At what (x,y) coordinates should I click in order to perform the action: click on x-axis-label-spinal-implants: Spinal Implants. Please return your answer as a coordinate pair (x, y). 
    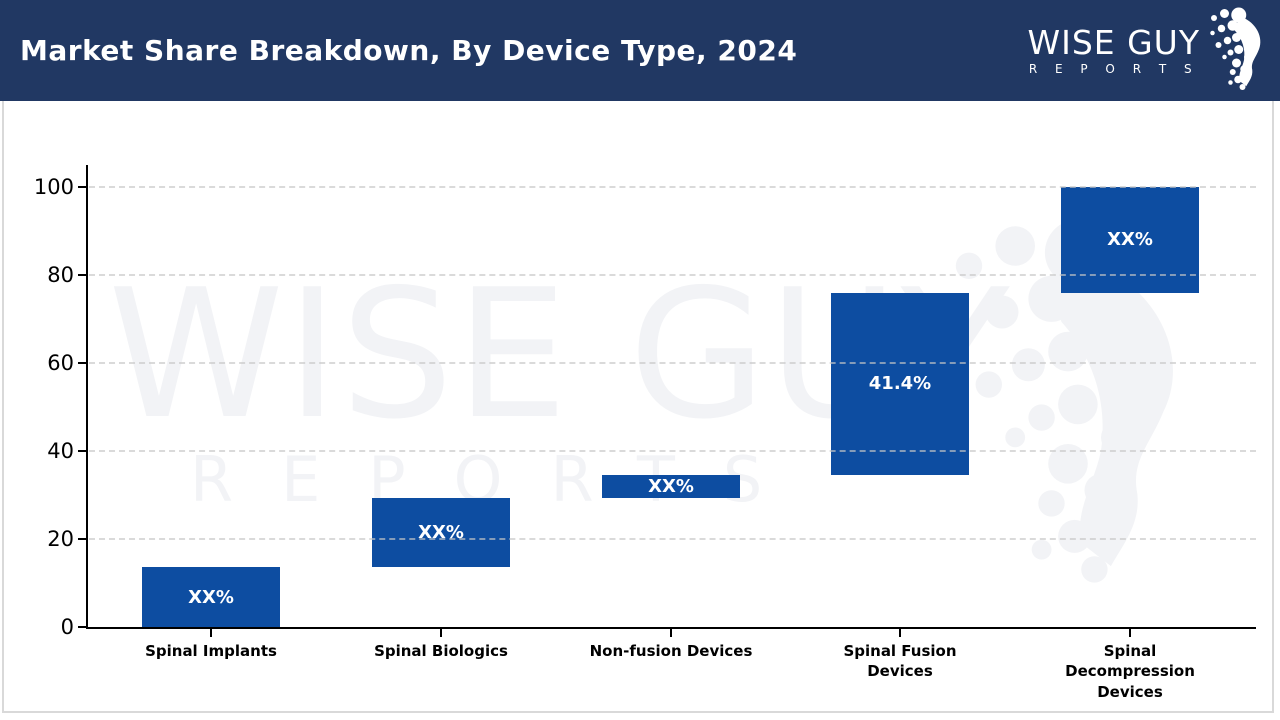
    Looking at the image, I should click on (211, 651).